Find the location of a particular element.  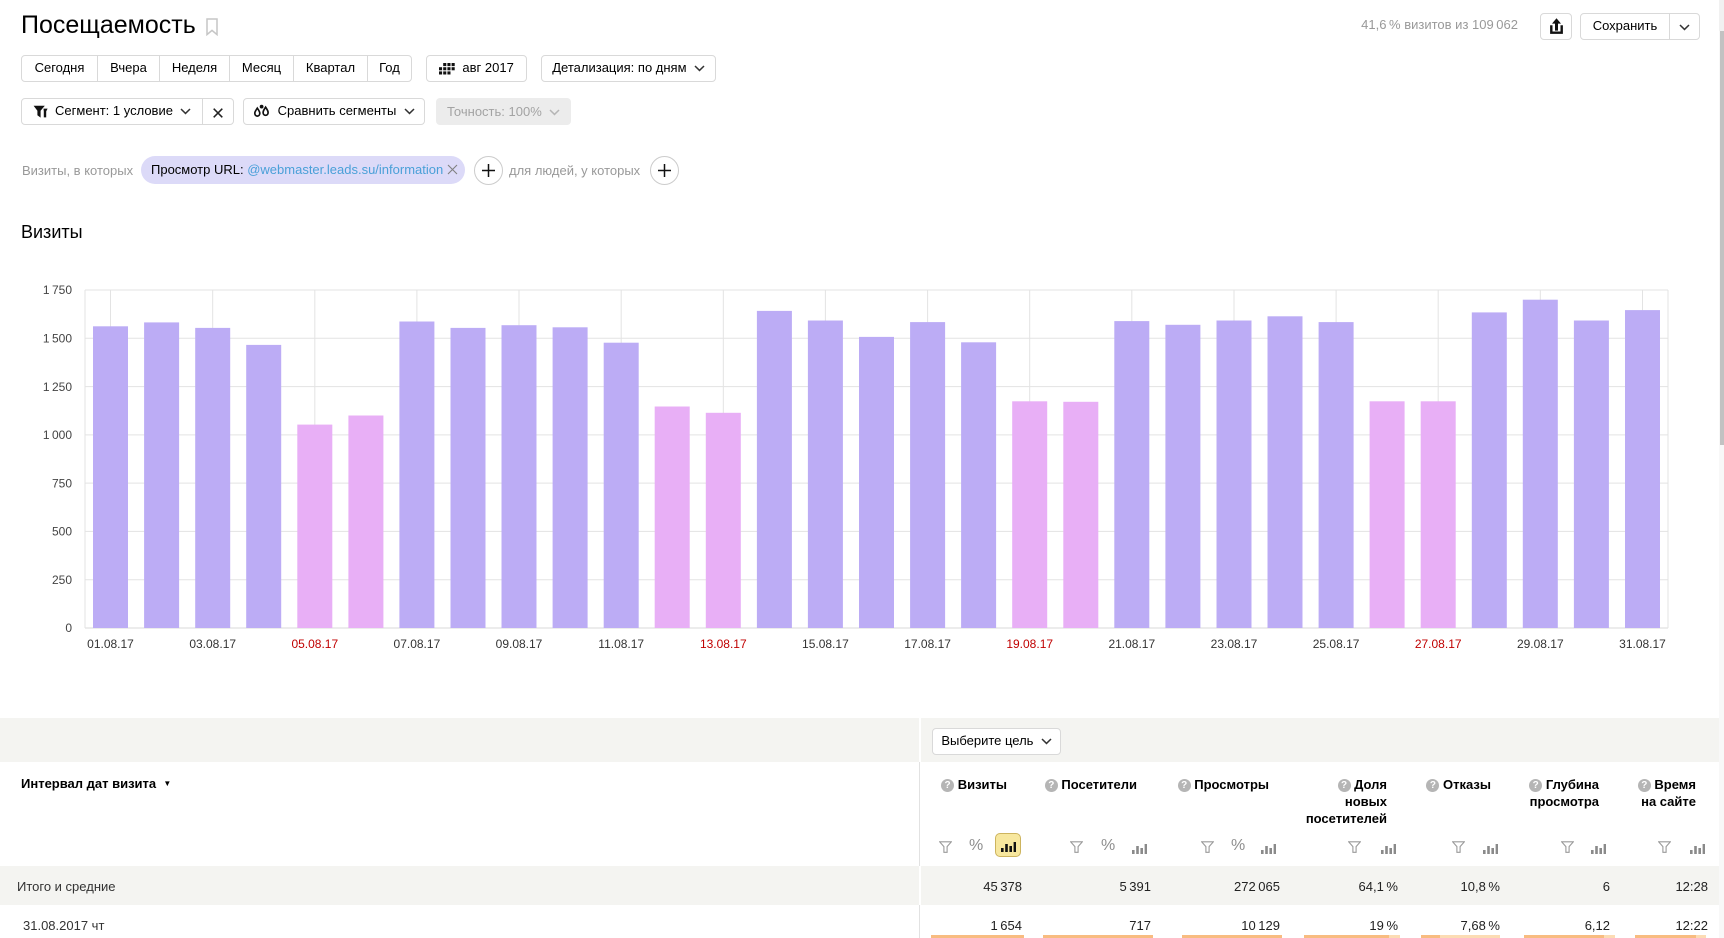

svg-text: 17.08.17 is located at coordinates (927, 644).